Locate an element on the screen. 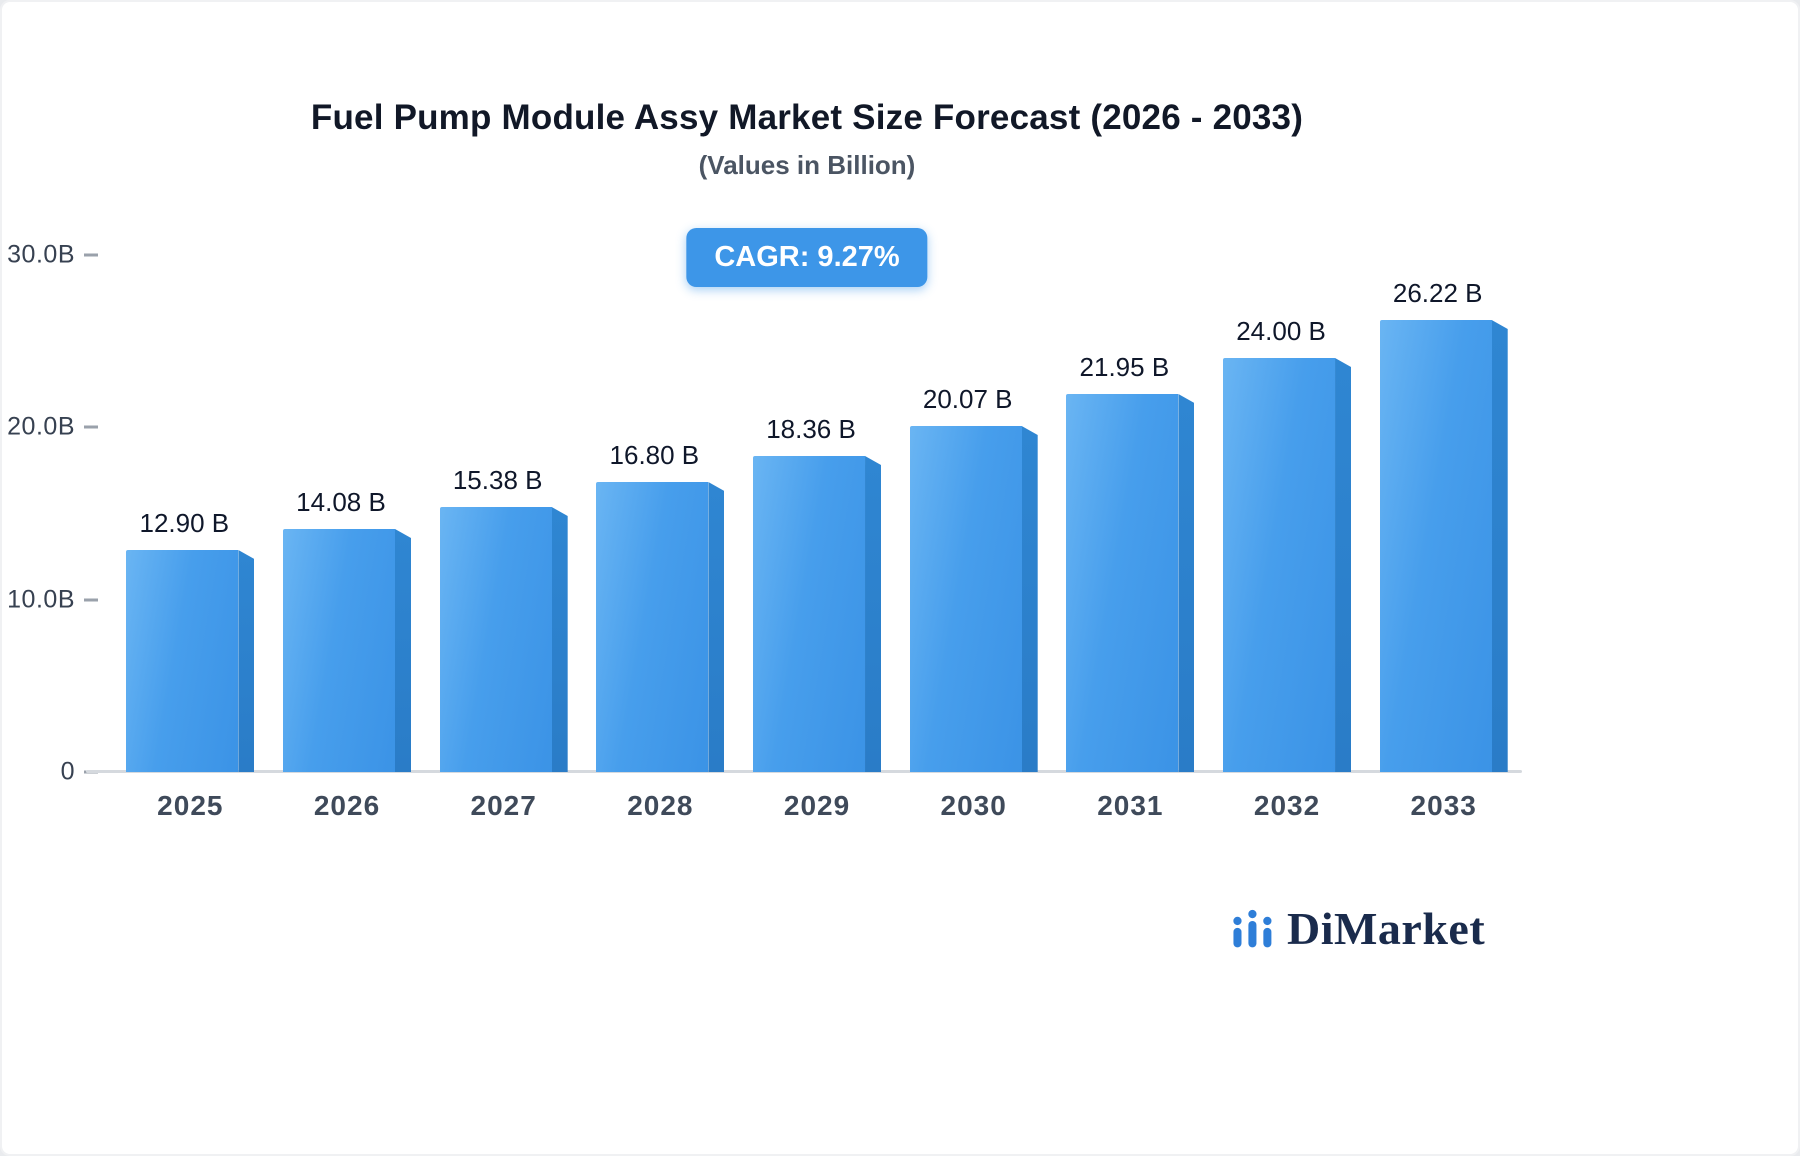 This screenshot has width=1800, height=1156. bar-group-2026: 14.08 B 2026 is located at coordinates (347, 538).